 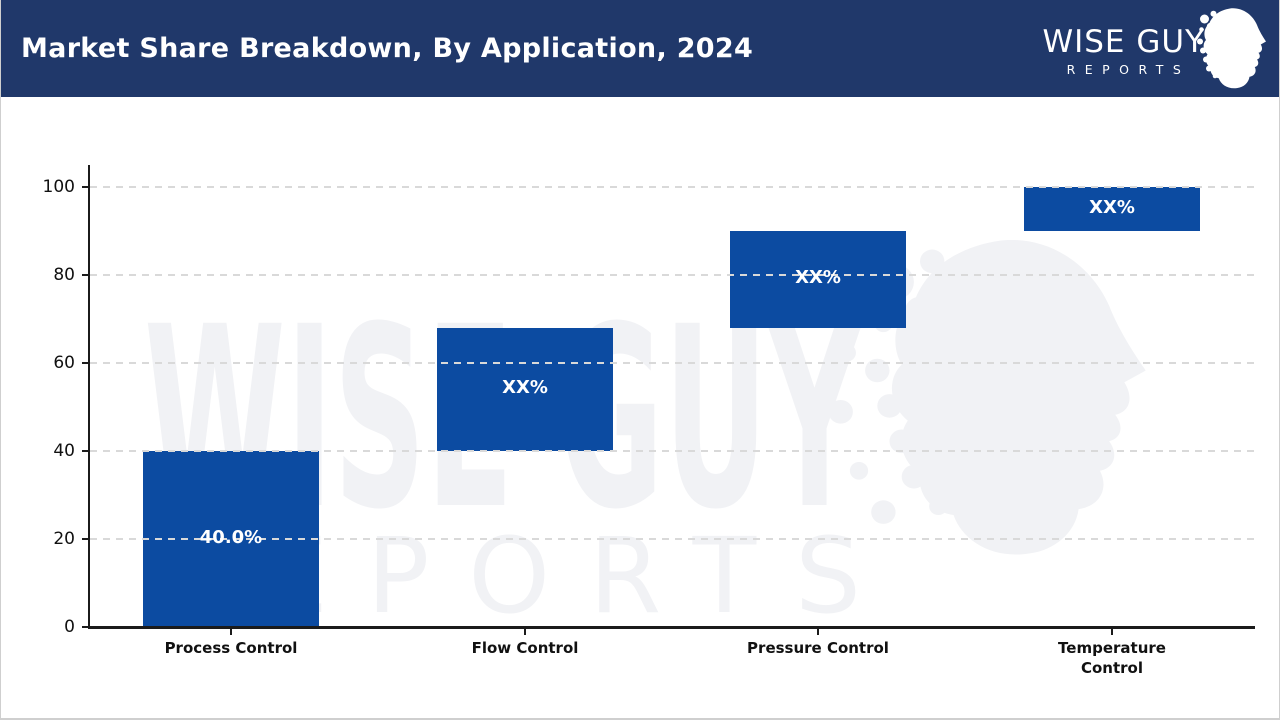 What do you see at coordinates (818, 648) in the screenshot?
I see `x-tick-label: Pressure Control` at bounding box center [818, 648].